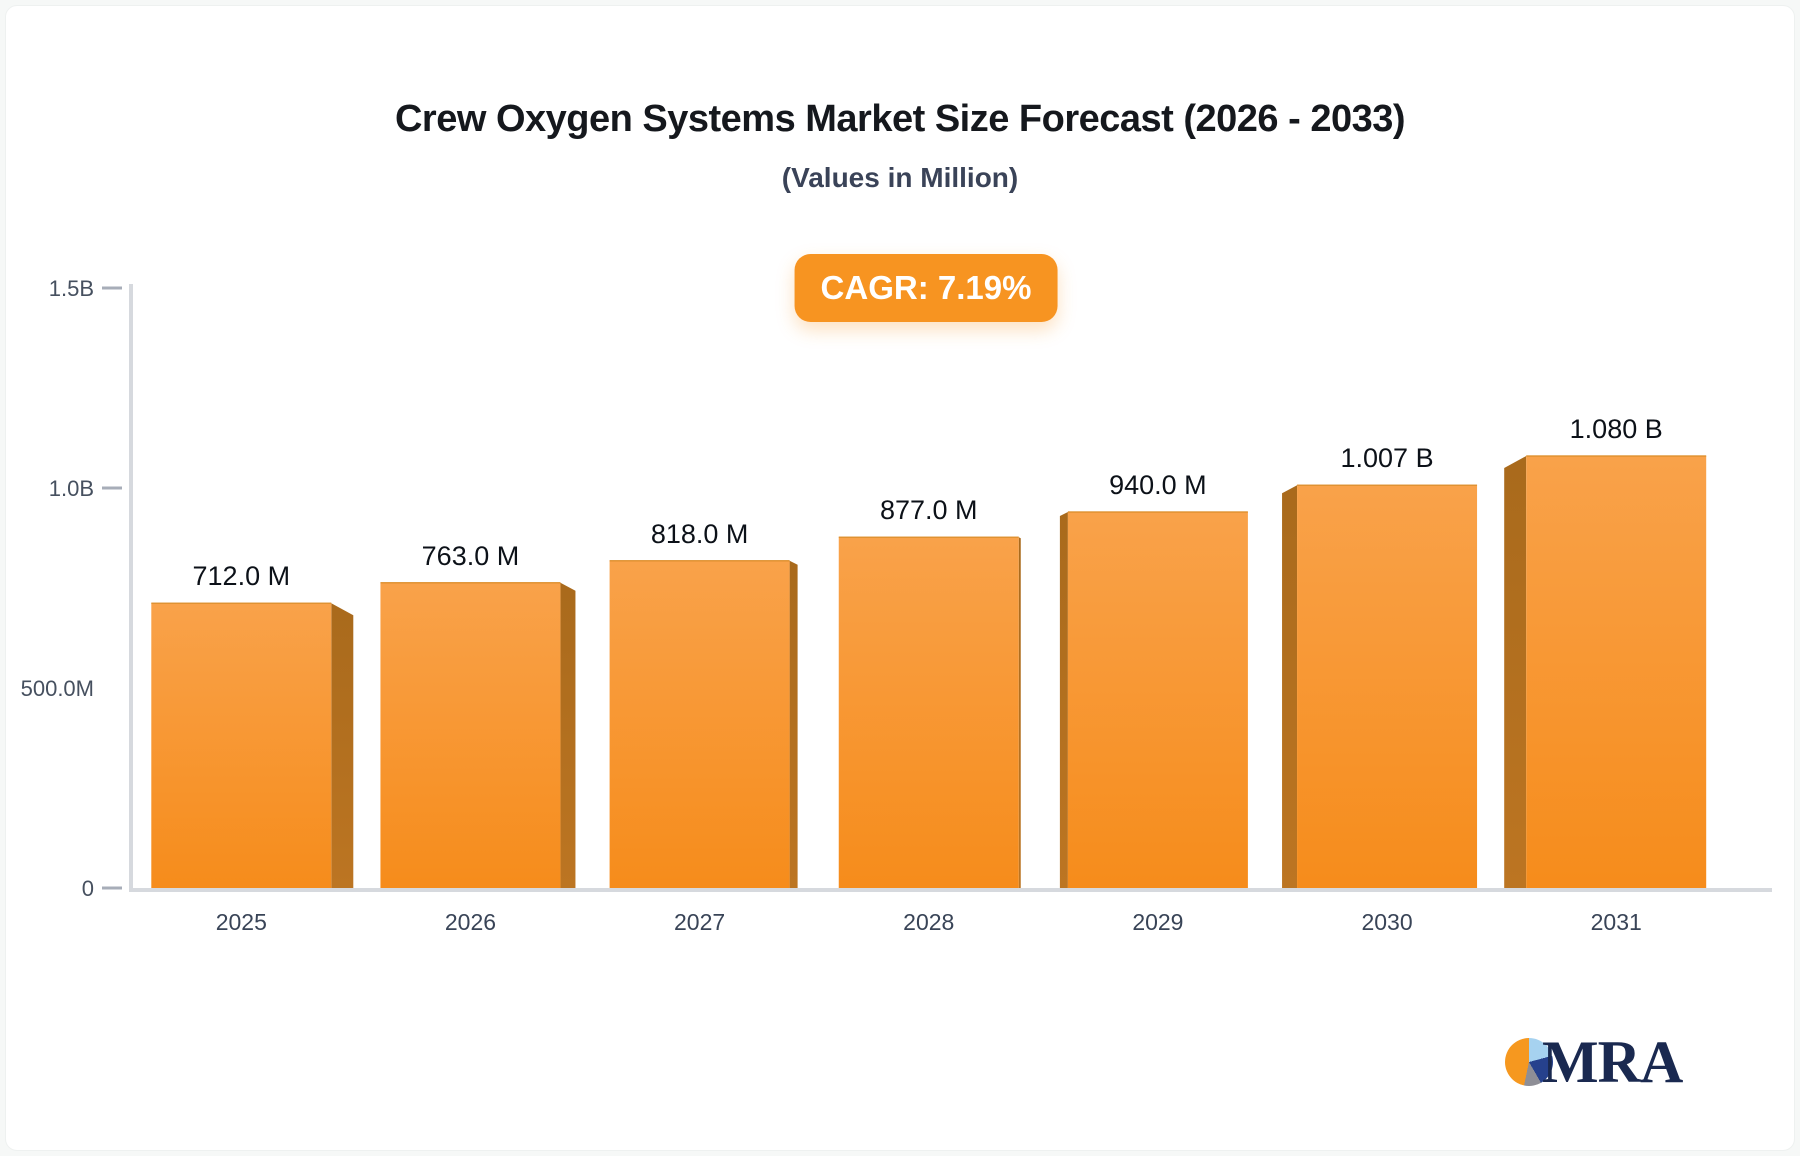 Image resolution: width=1800 pixels, height=1156 pixels. I want to click on bar-value-label-2030: 1.007 B, so click(1387, 458).